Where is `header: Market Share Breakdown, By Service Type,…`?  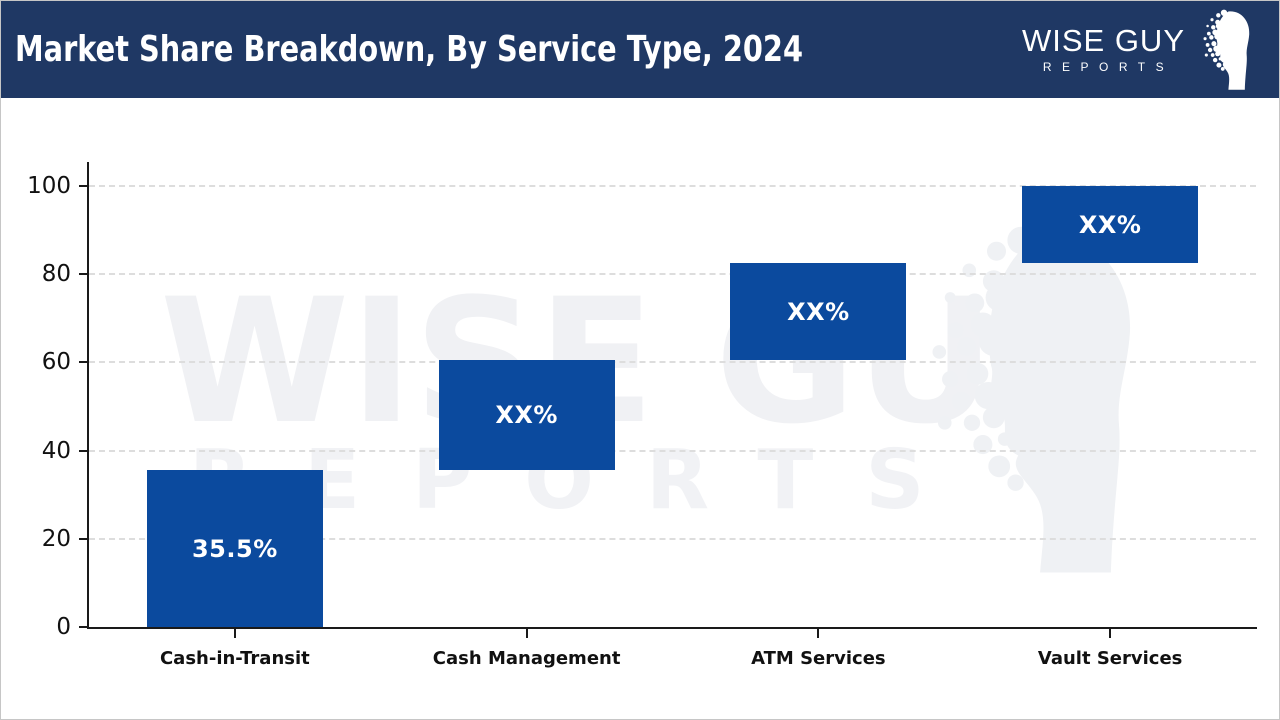
header: Market Share Breakdown, By Service Type,… is located at coordinates (640, 49).